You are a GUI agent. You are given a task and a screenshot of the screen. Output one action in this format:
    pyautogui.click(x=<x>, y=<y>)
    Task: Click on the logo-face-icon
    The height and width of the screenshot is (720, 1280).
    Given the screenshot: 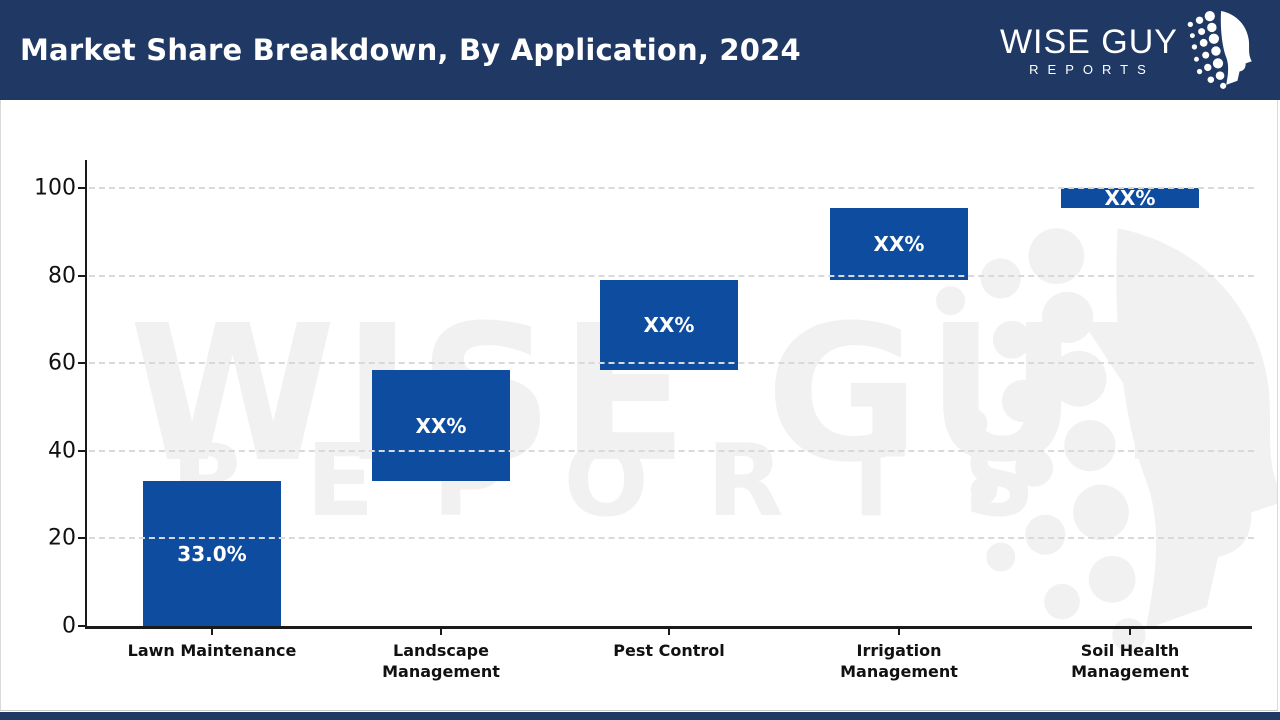 What is the action you would take?
    pyautogui.click(x=1219, y=50)
    